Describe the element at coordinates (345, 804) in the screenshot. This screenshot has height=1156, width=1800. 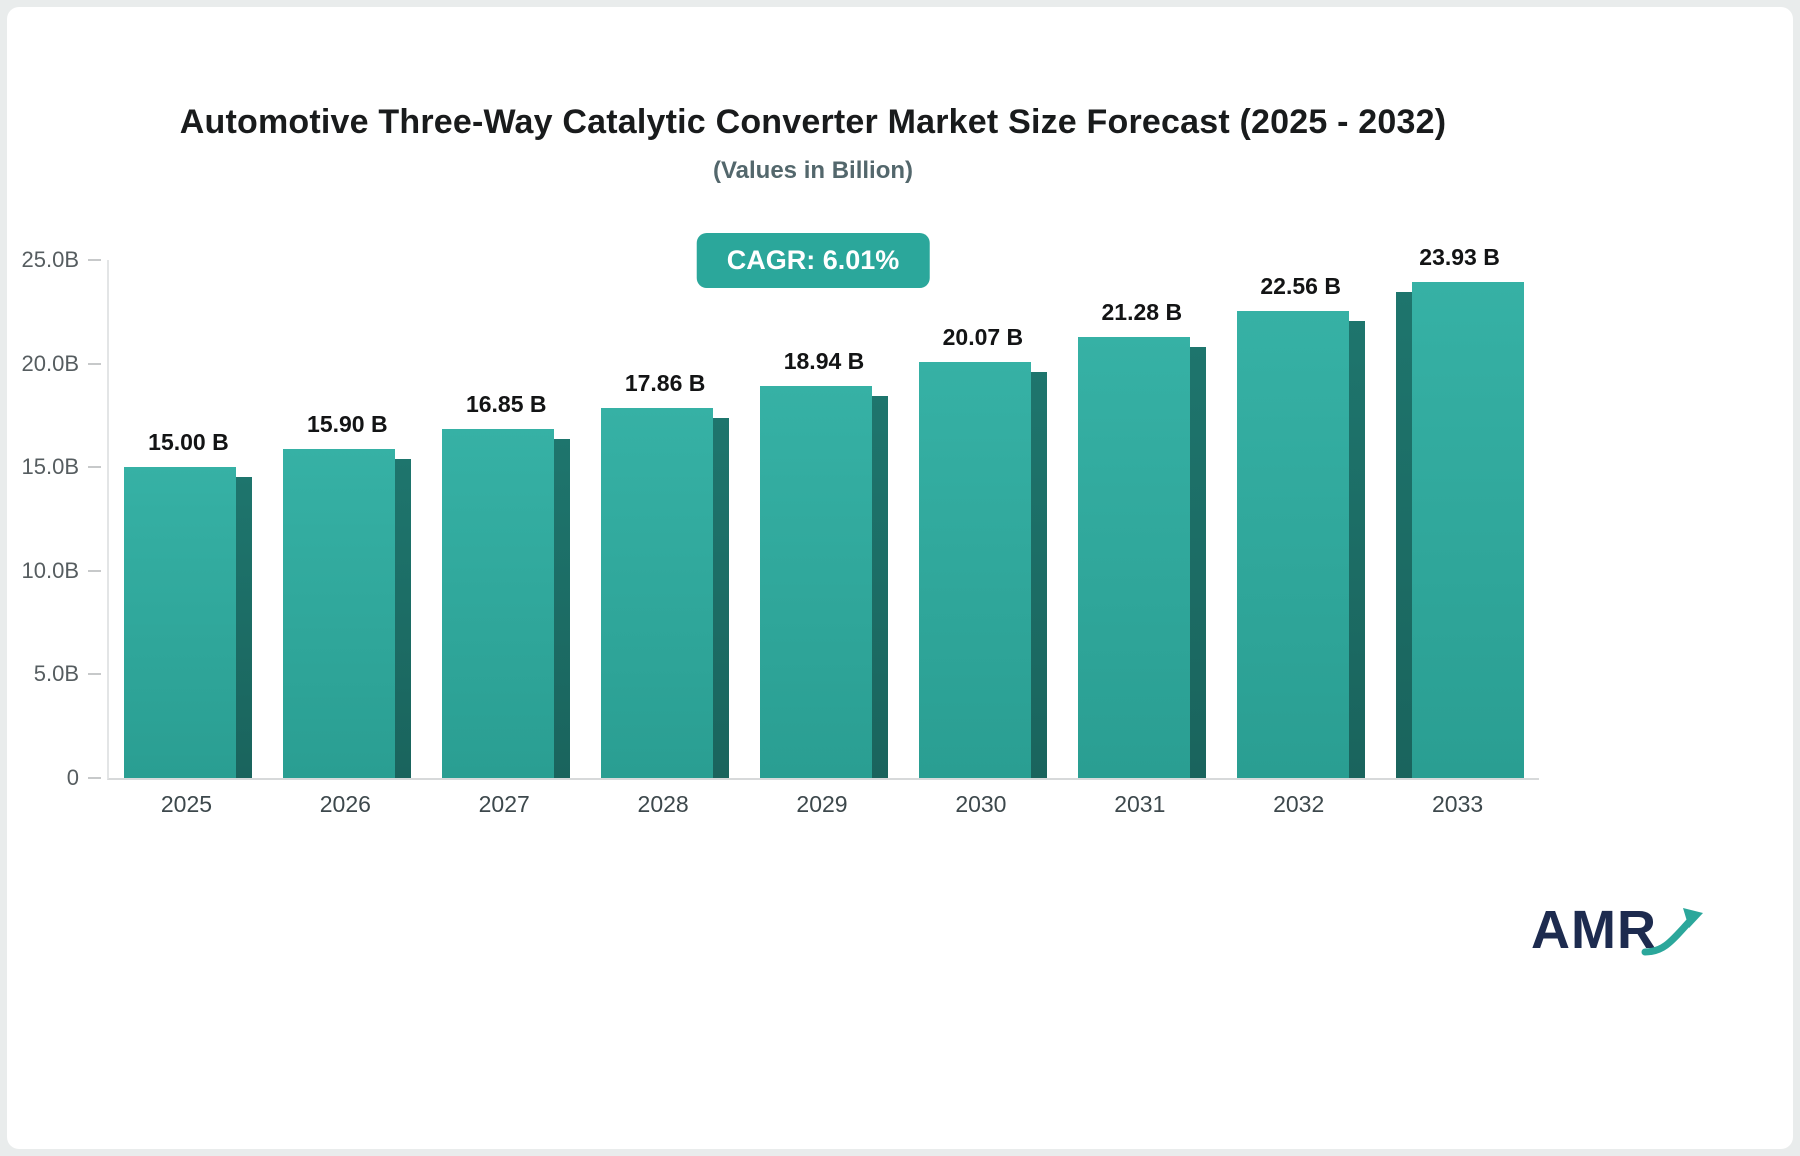
I see `x-axis-label: 2026` at that location.